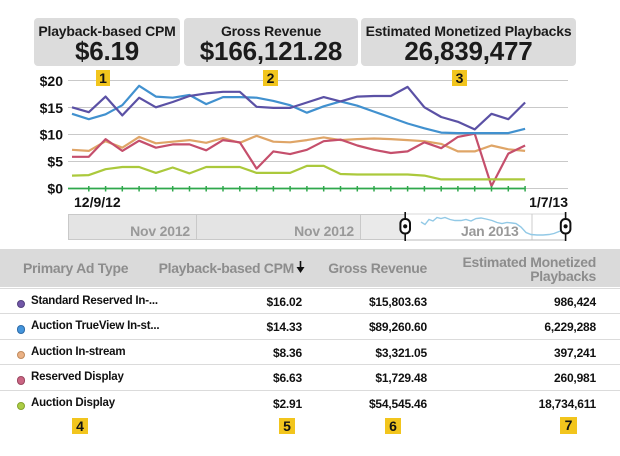  What do you see at coordinates (55, 189) in the screenshot?
I see `svg-text: $0` at bounding box center [55, 189].